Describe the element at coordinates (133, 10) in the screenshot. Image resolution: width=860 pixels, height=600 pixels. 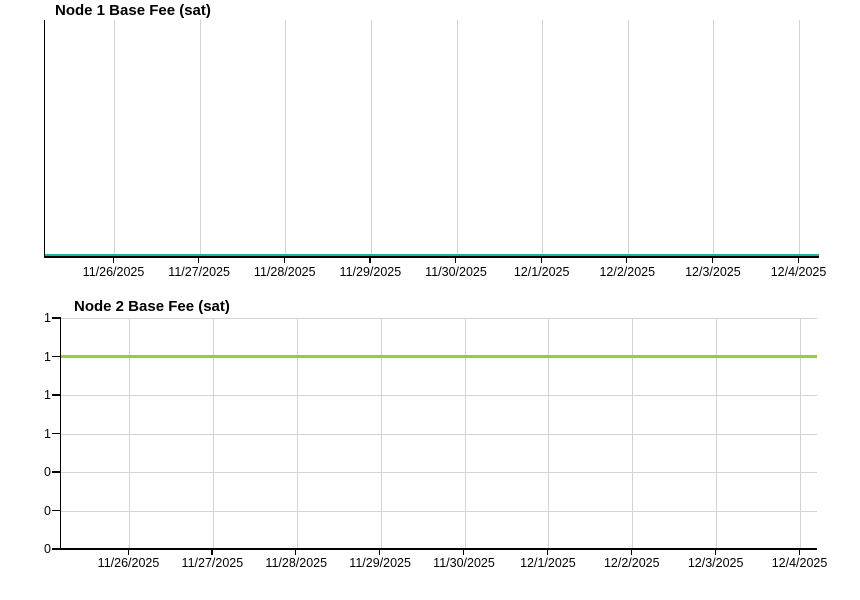
I see `node1-chart-title: Node 1 Base Fee (sat)` at that location.